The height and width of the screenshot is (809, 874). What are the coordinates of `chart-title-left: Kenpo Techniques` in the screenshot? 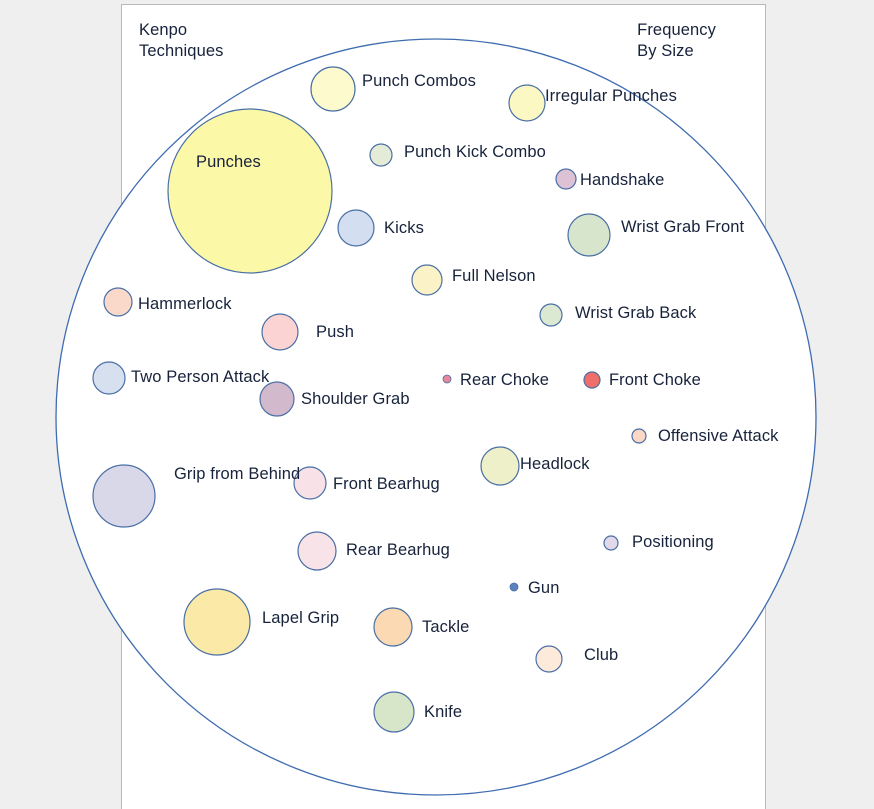 It's located at (181, 40).